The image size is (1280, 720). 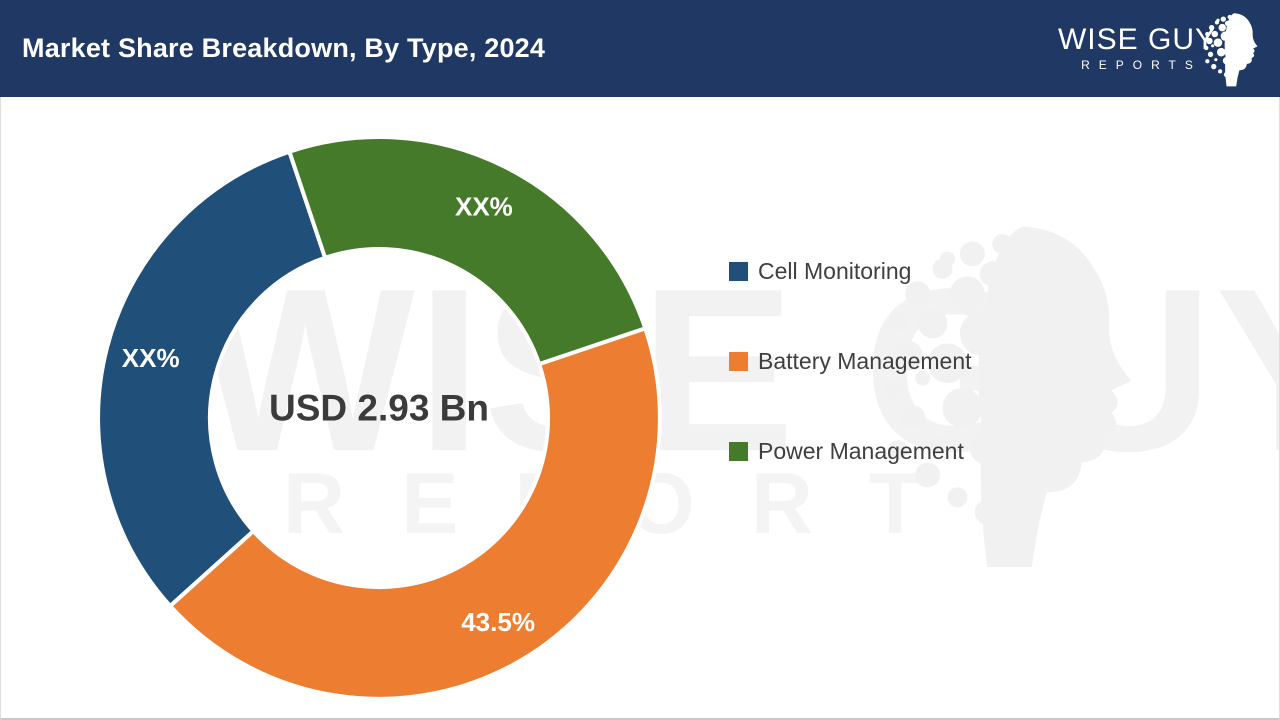 I want to click on slice-power-management, so click(x=467, y=251).